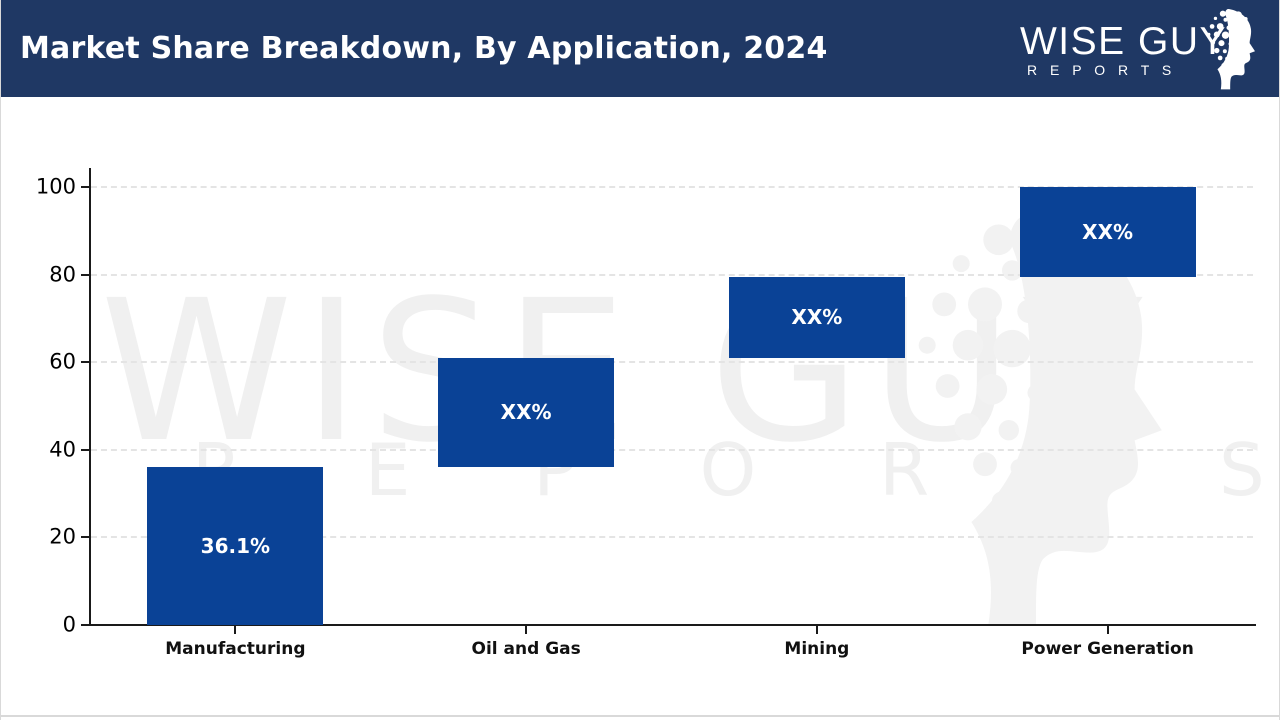 The height and width of the screenshot is (720, 1280). I want to click on x-category-label: Mining, so click(817, 649).